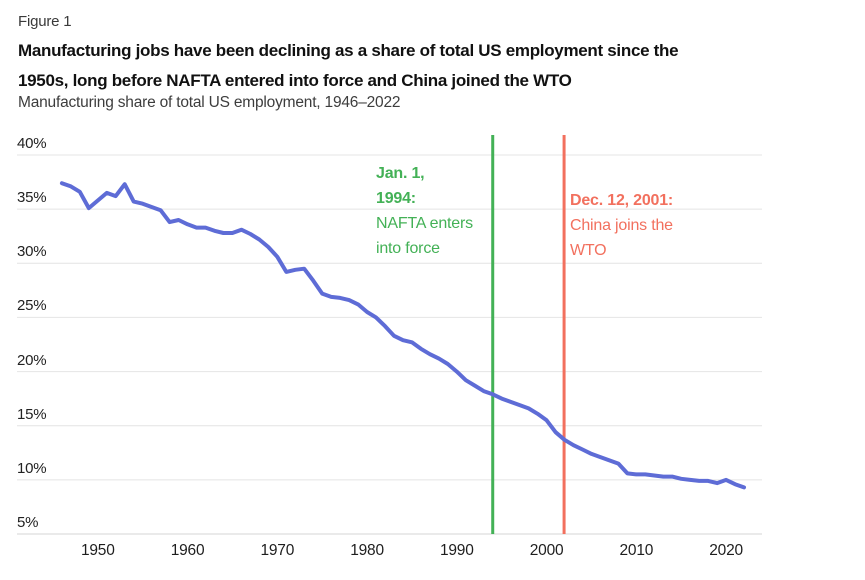 The image size is (865, 580). What do you see at coordinates (424, 211) in the screenshot?
I see `nafta-annotation: Jan. 1, 1994: NAFTA enters into force` at bounding box center [424, 211].